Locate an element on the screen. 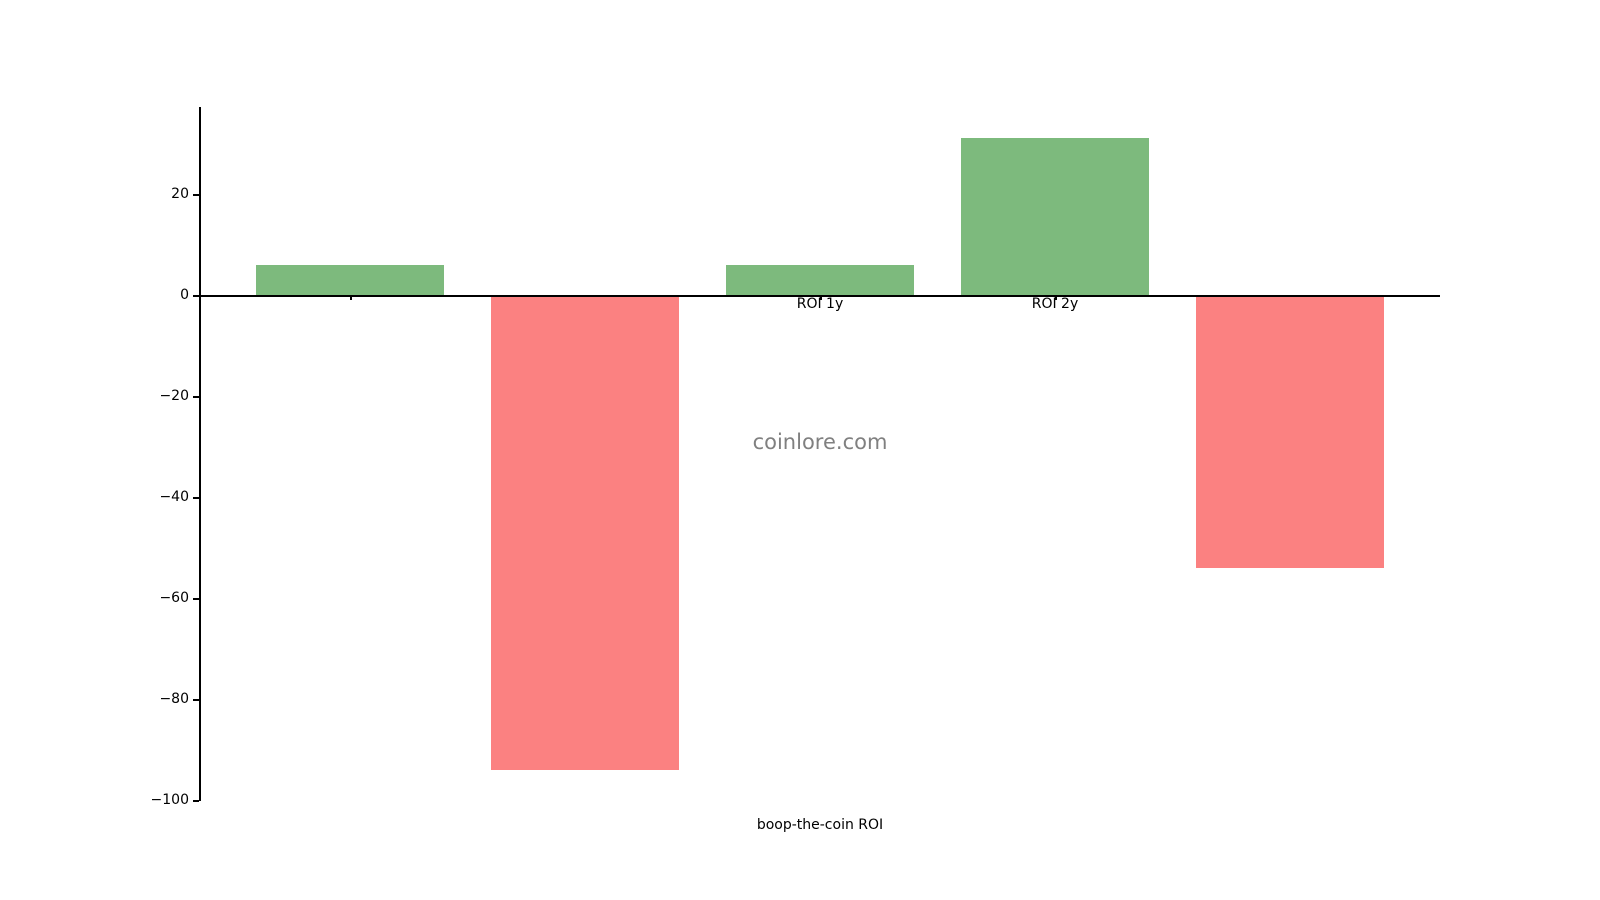  y-axis-spine is located at coordinates (200, 454).